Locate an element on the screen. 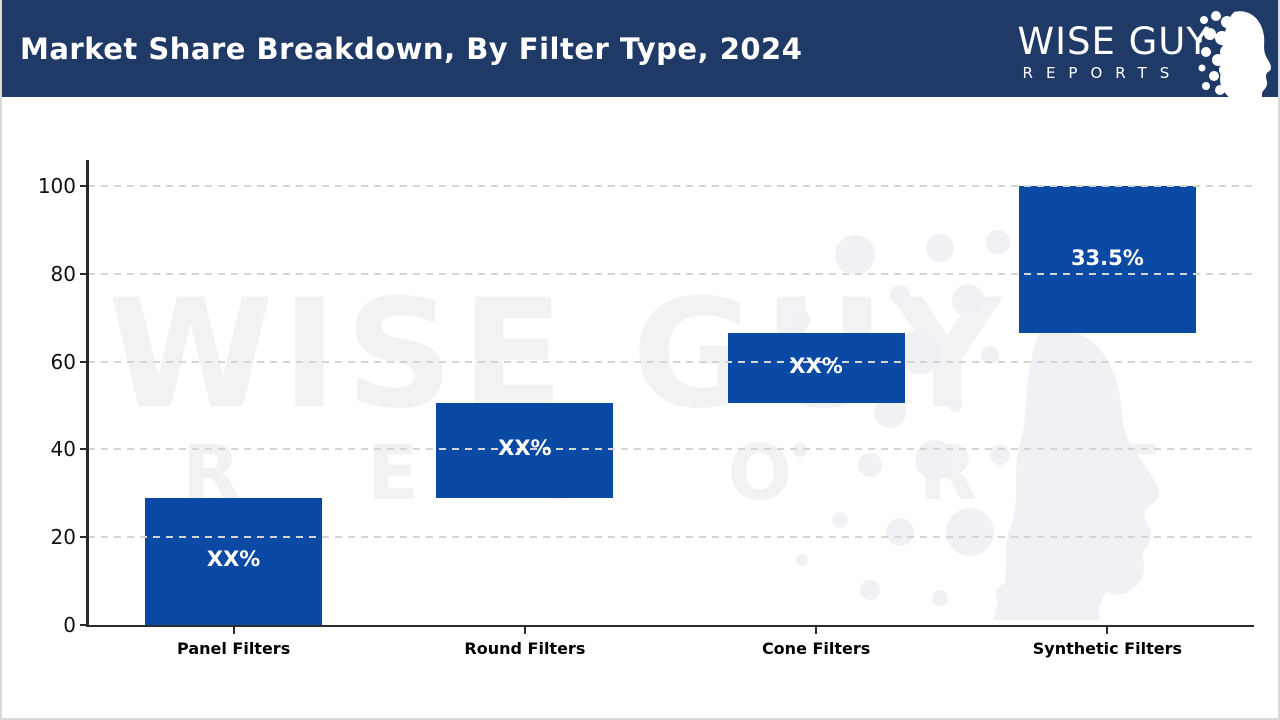  x-axis-label-synthetic-filters: Synthetic Filters is located at coordinates (1107, 648).